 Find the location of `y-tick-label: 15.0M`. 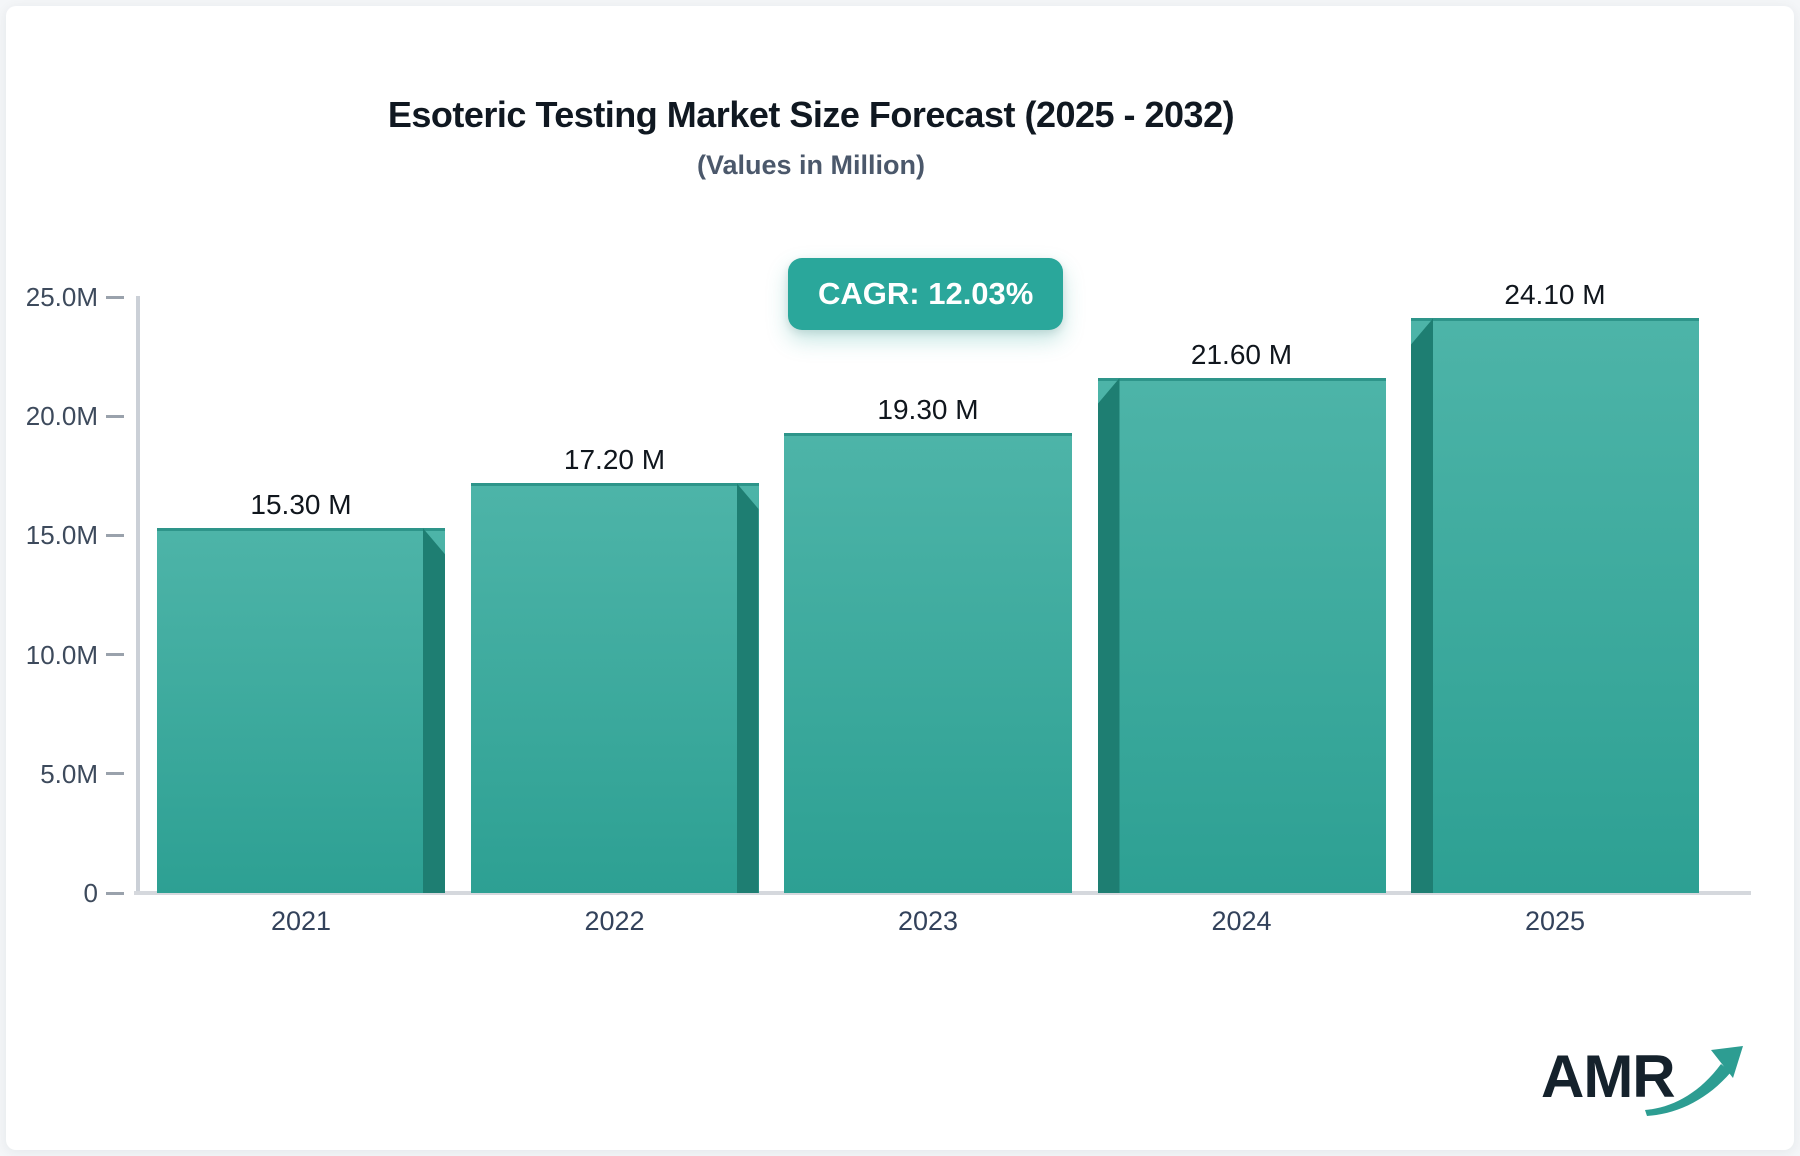

y-tick-label: 15.0M is located at coordinates (61, 535).